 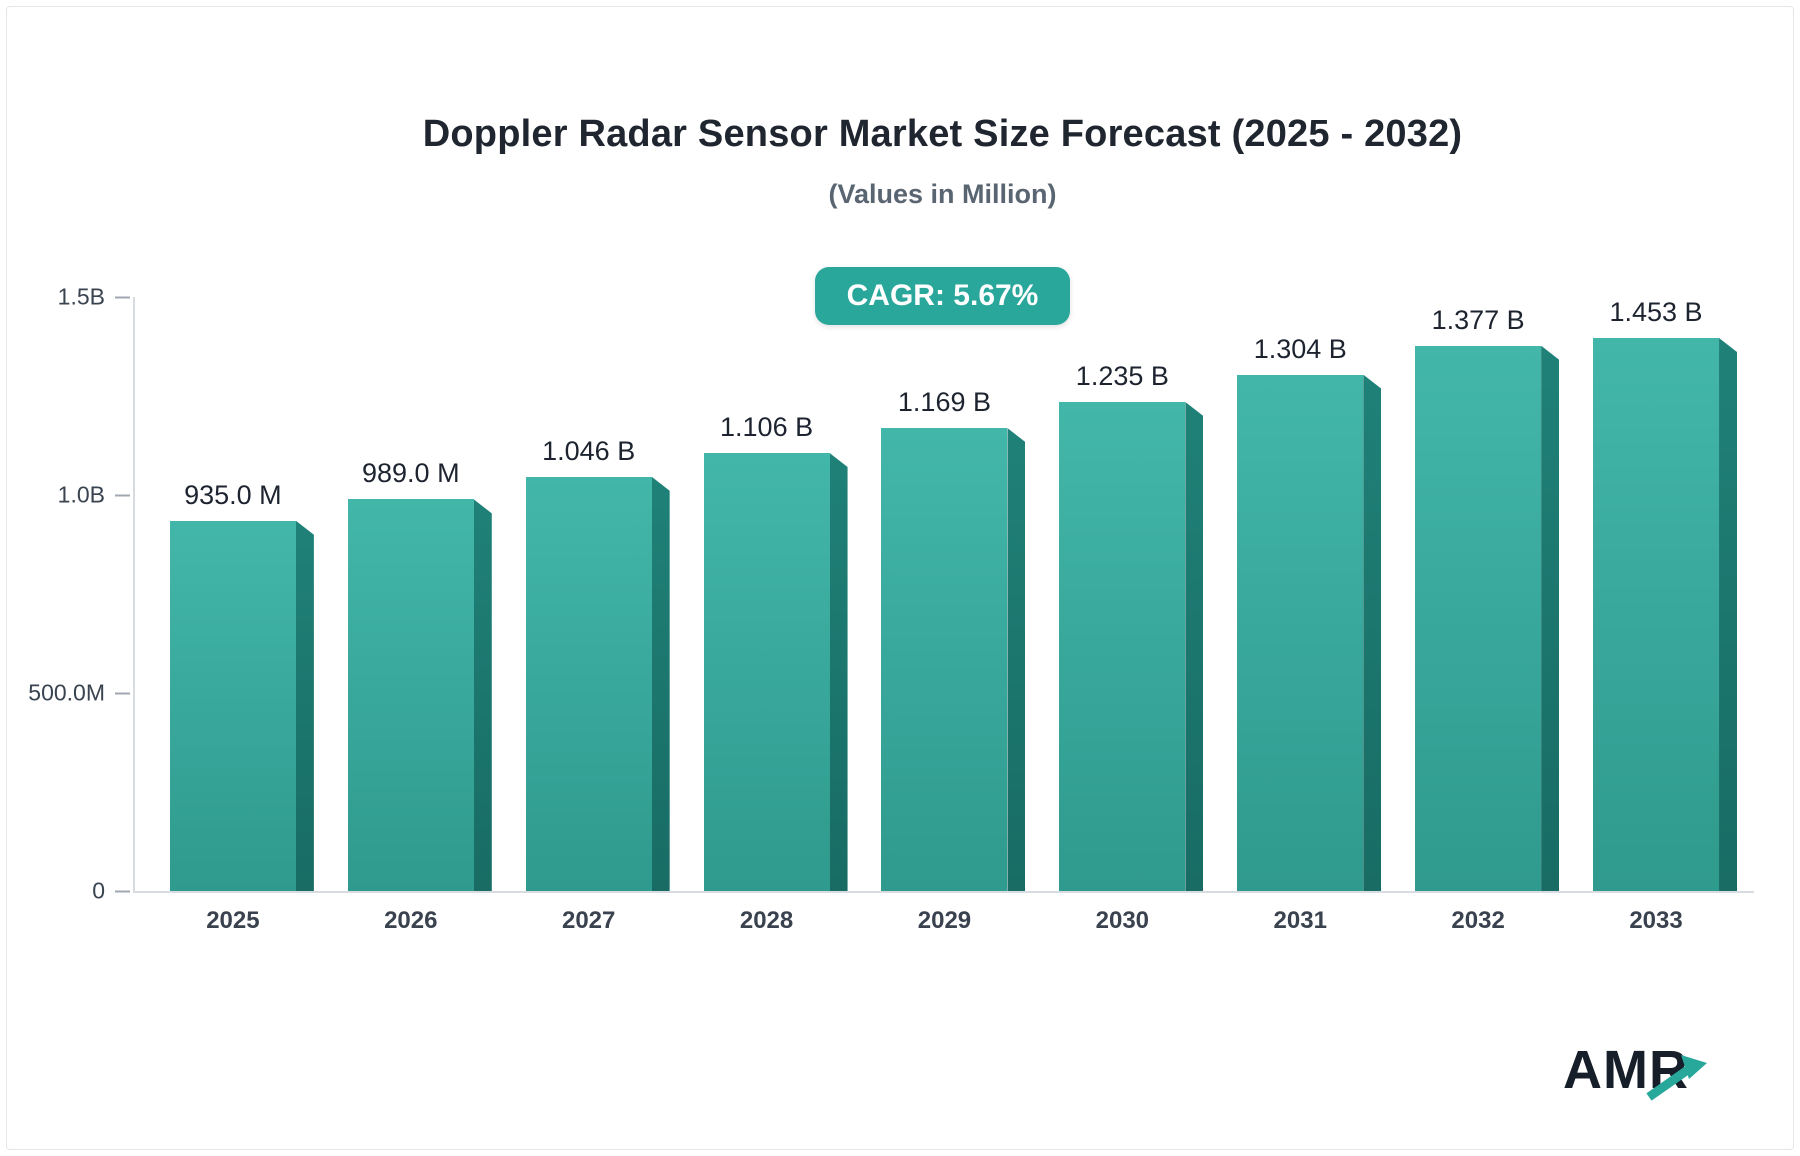 I want to click on bar-value-label: 1.377 B, so click(x=1478, y=319).